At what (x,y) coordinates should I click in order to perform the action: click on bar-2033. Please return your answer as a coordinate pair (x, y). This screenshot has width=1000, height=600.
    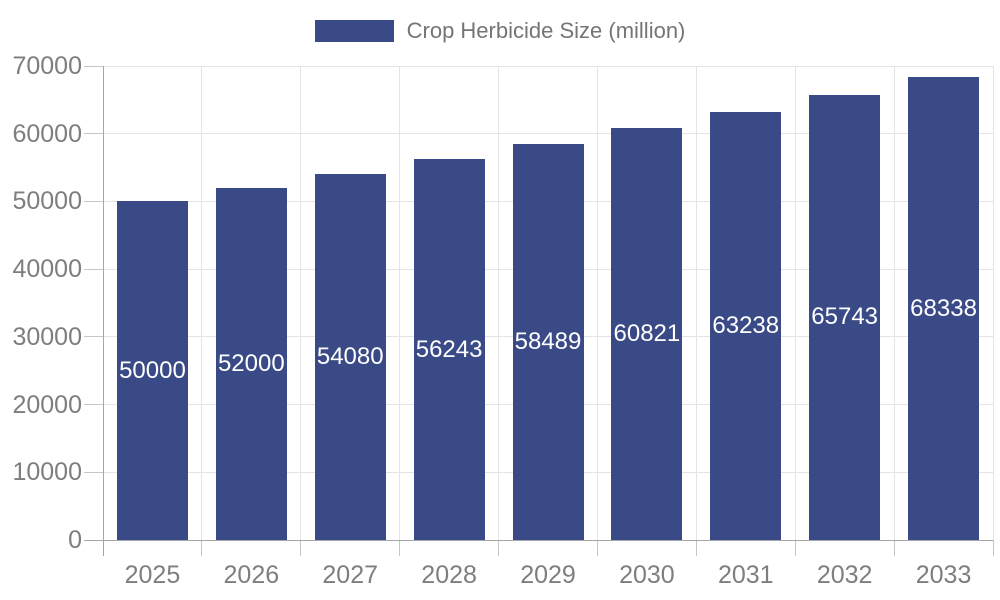
    Looking at the image, I should click on (944, 308).